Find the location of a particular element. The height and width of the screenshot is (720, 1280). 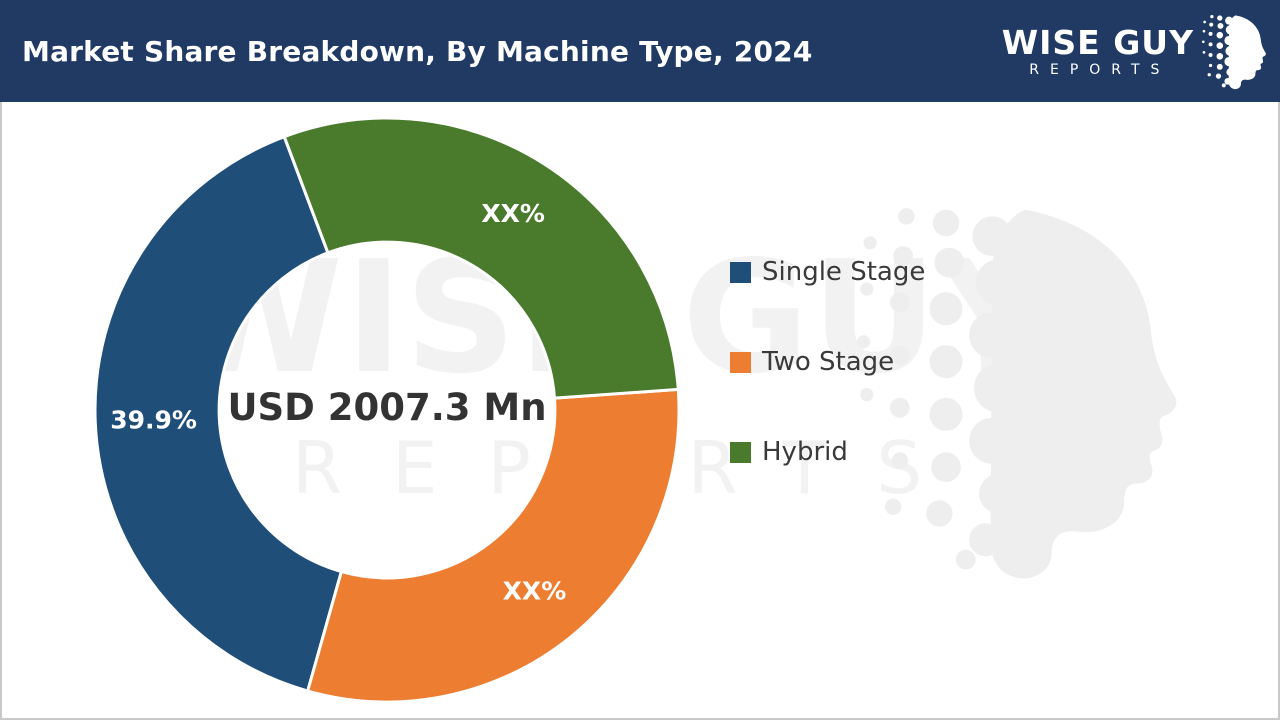

slice-label-two-stage: XX% is located at coordinates (535, 591).